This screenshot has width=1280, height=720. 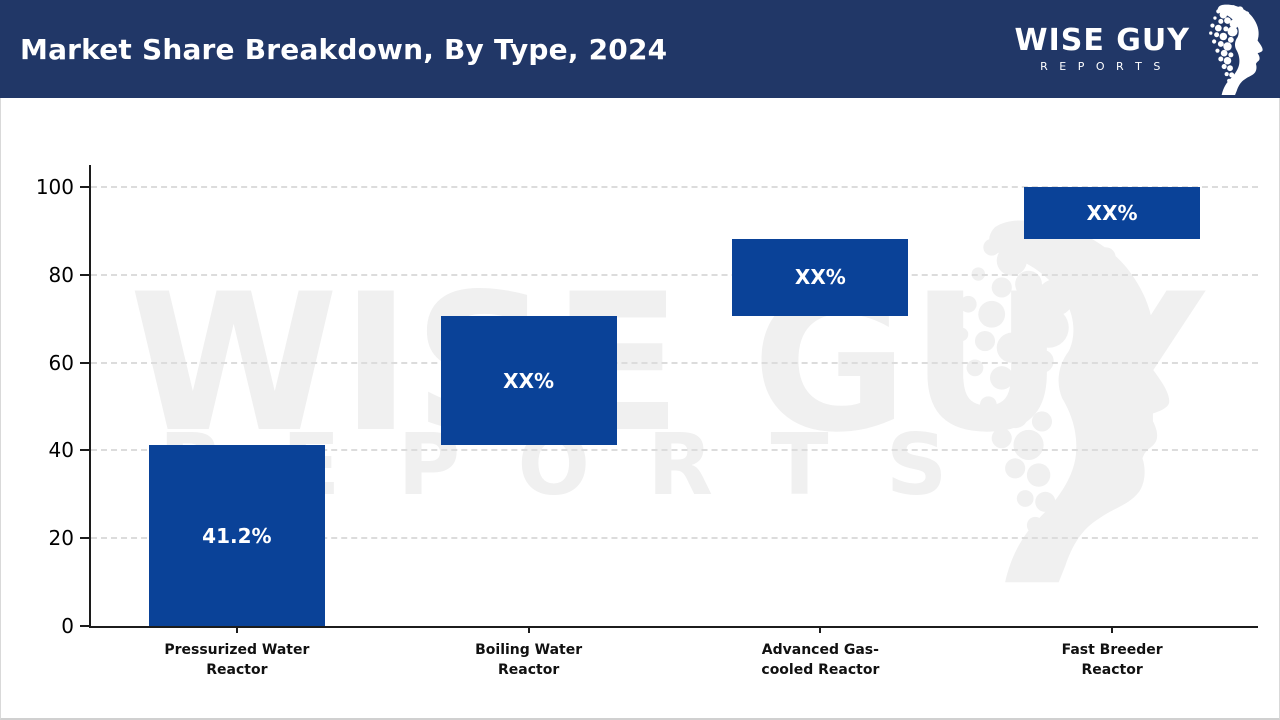 What do you see at coordinates (67, 626) in the screenshot?
I see `y-axis-tick-label-0: 0` at bounding box center [67, 626].